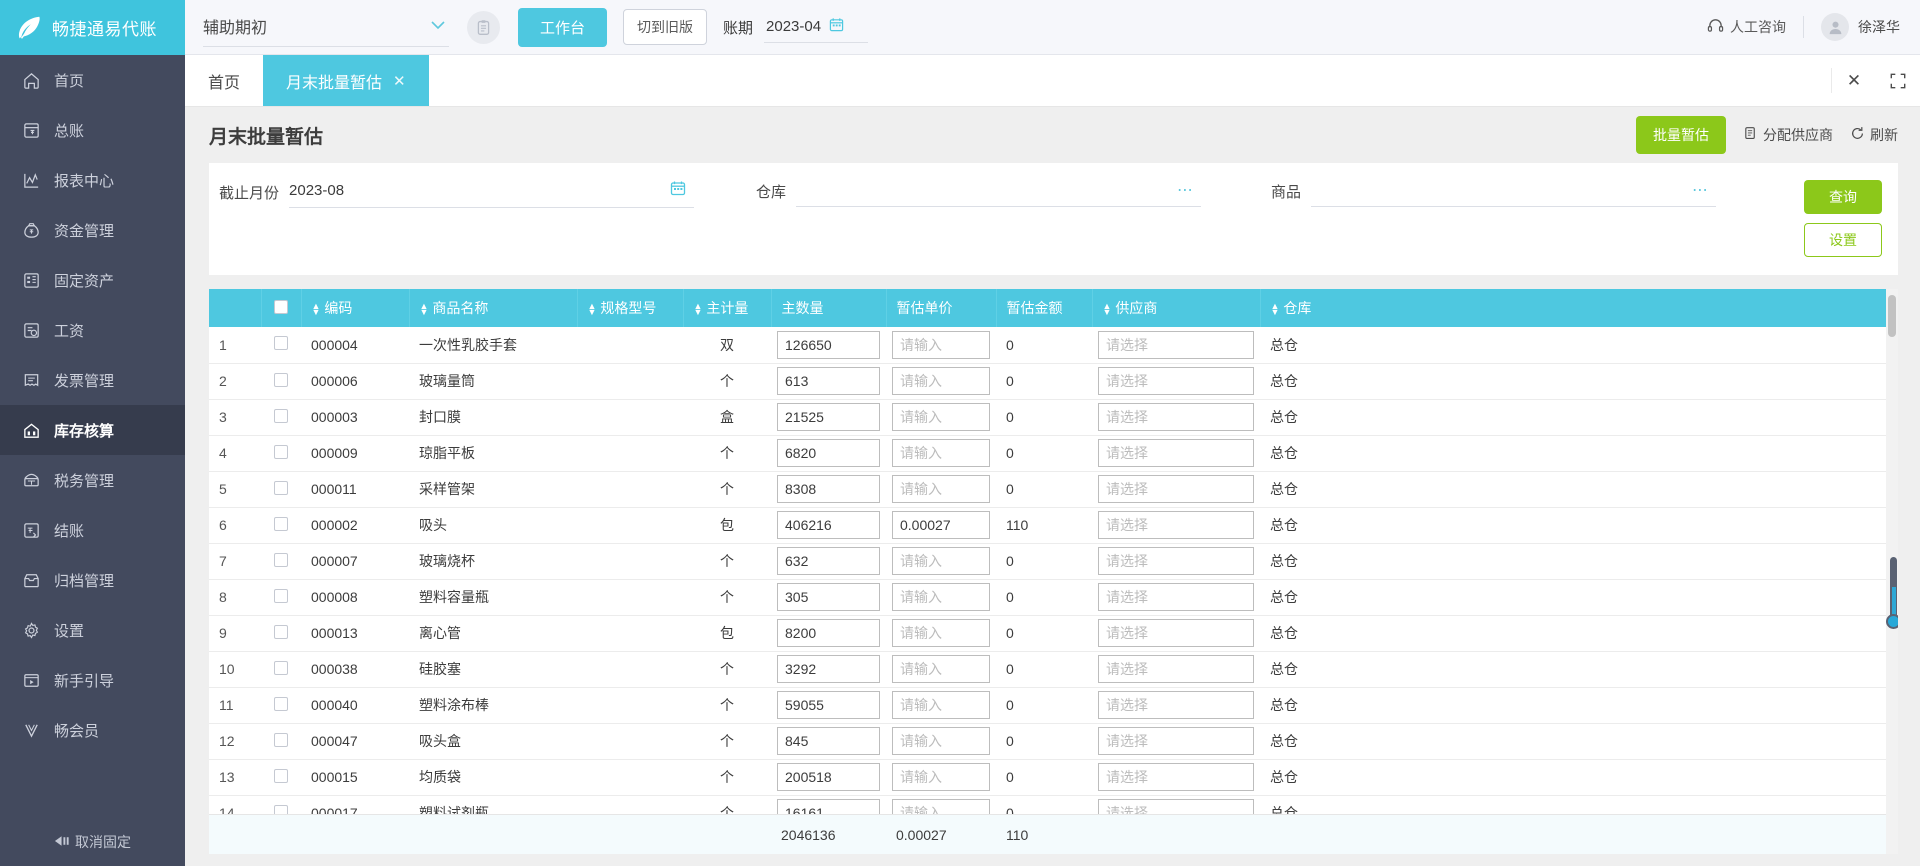 Image resolution: width=1920 pixels, height=866 pixels. I want to click on sidebar-item-vip-member: 畅会员, so click(92, 730).